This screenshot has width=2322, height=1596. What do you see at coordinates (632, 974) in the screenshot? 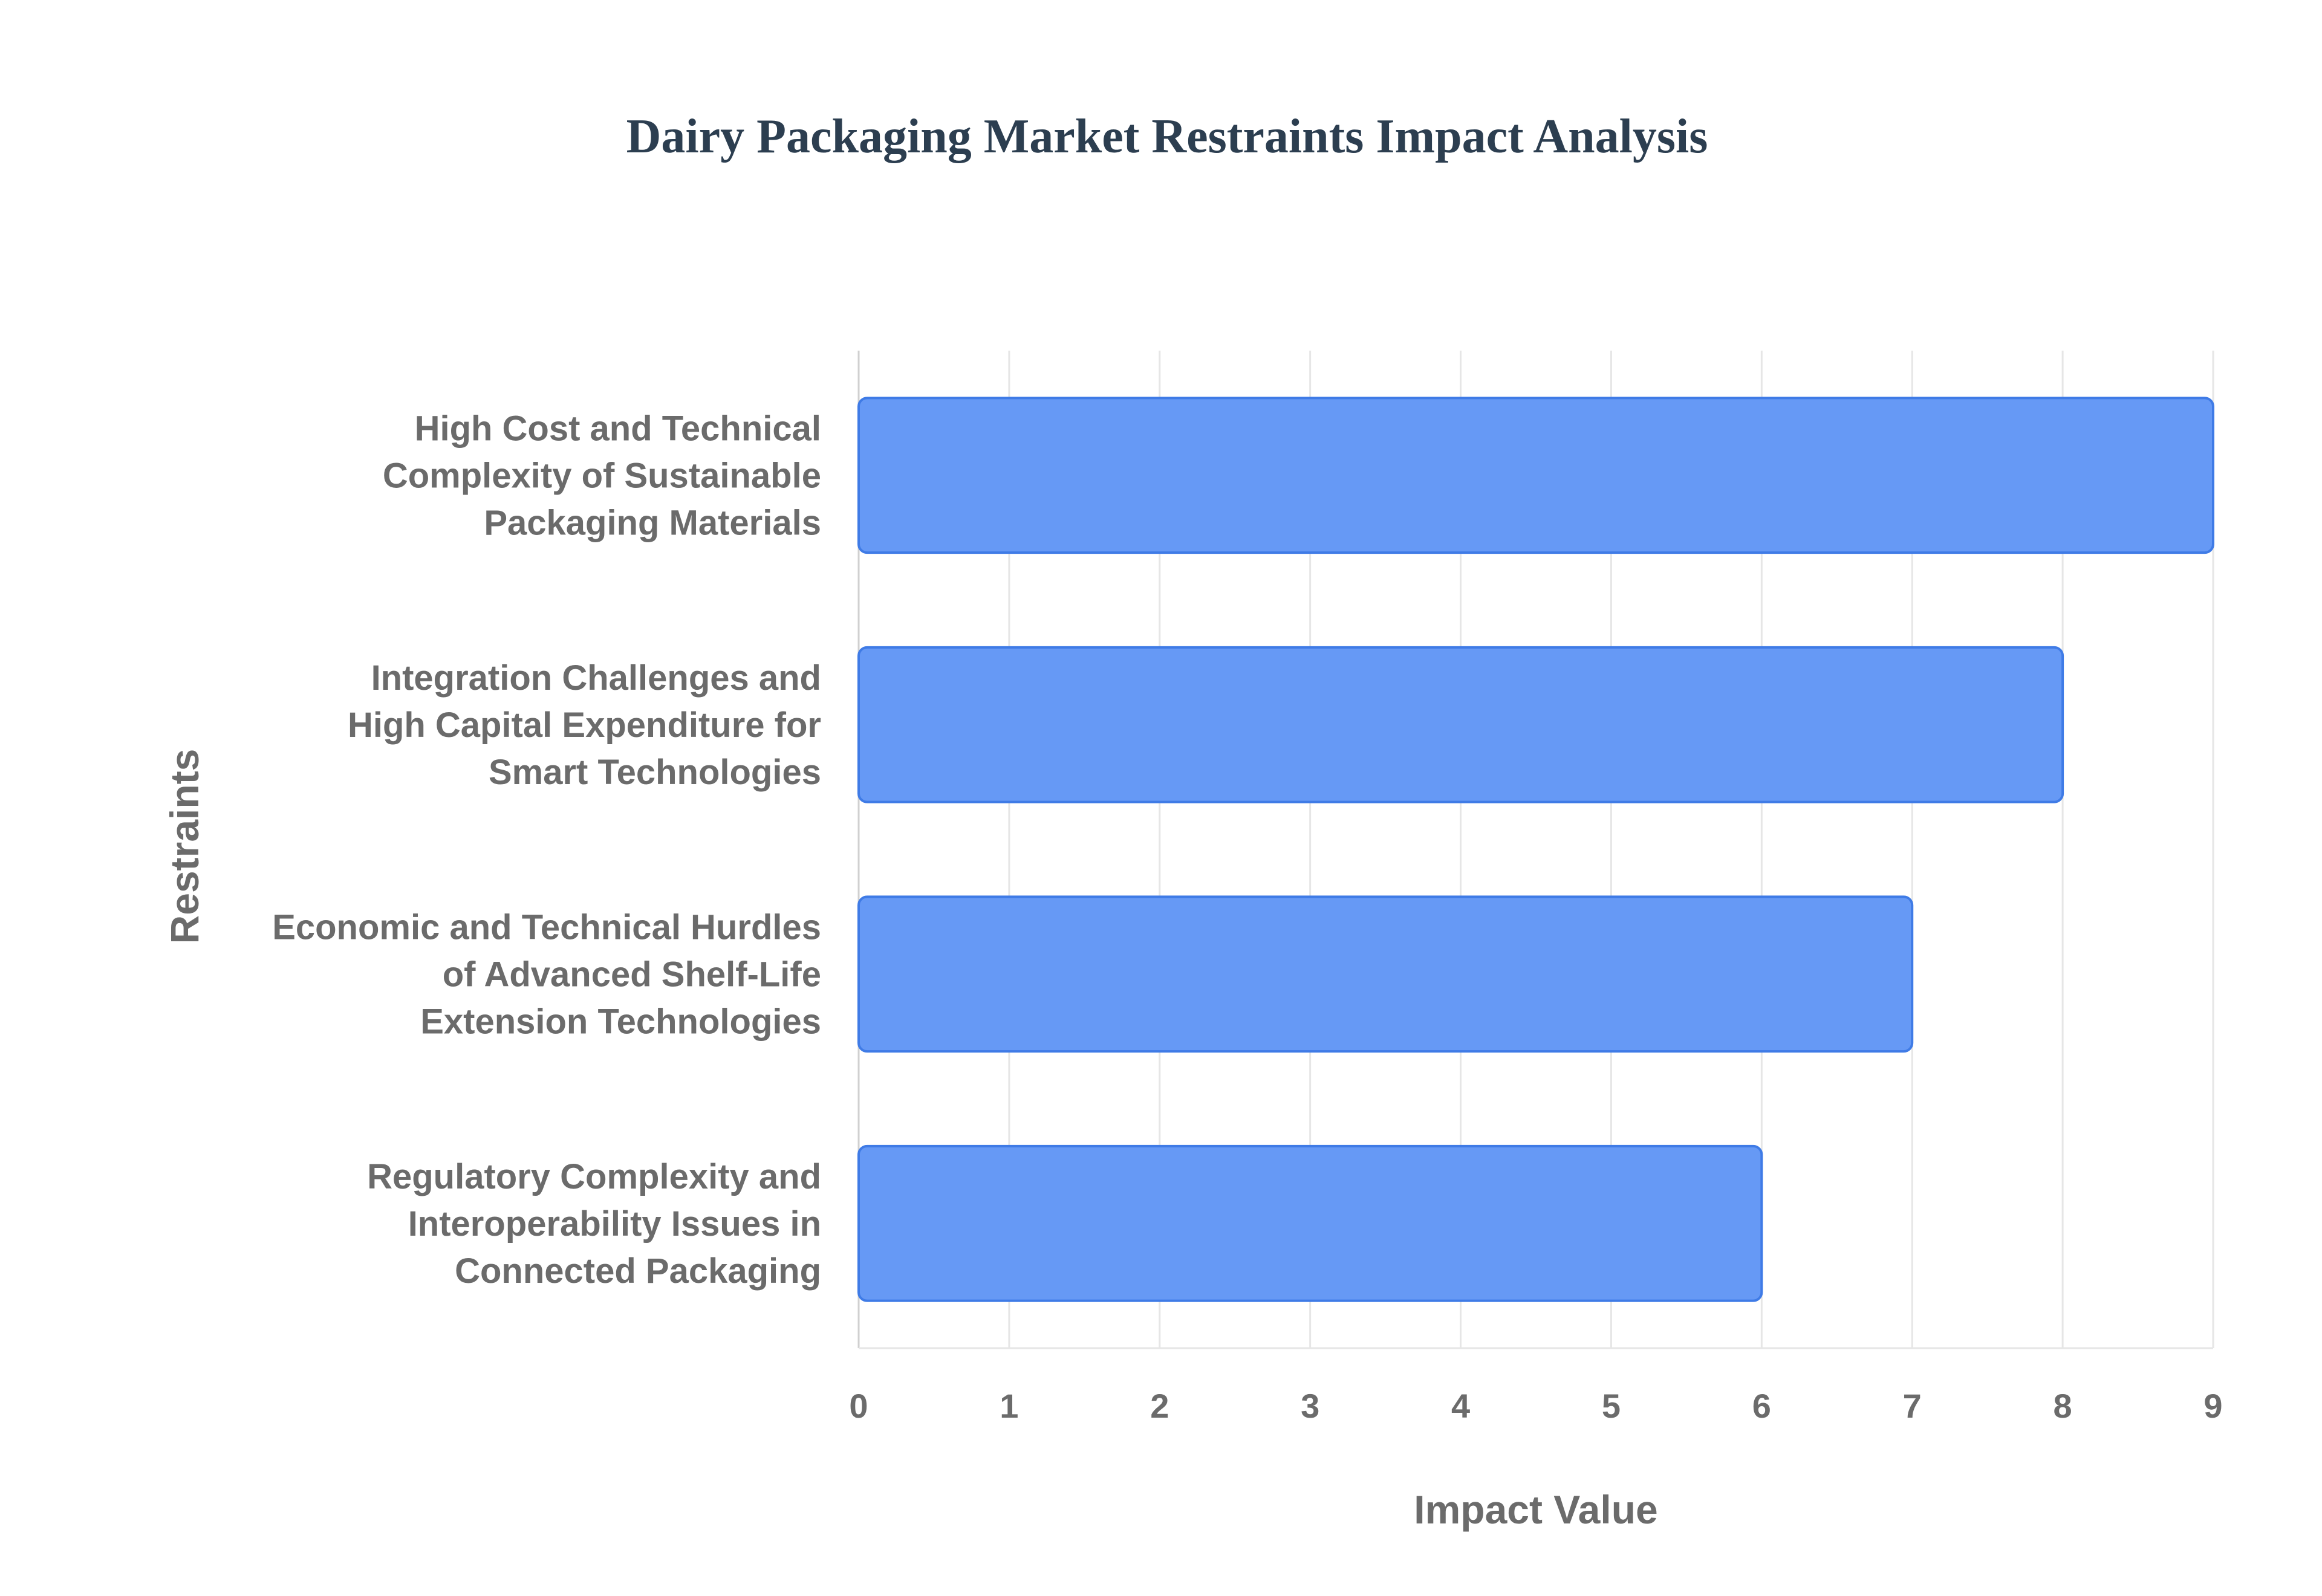
I see `y-category-label-line: of Advanced Shelf-Life` at bounding box center [632, 974].